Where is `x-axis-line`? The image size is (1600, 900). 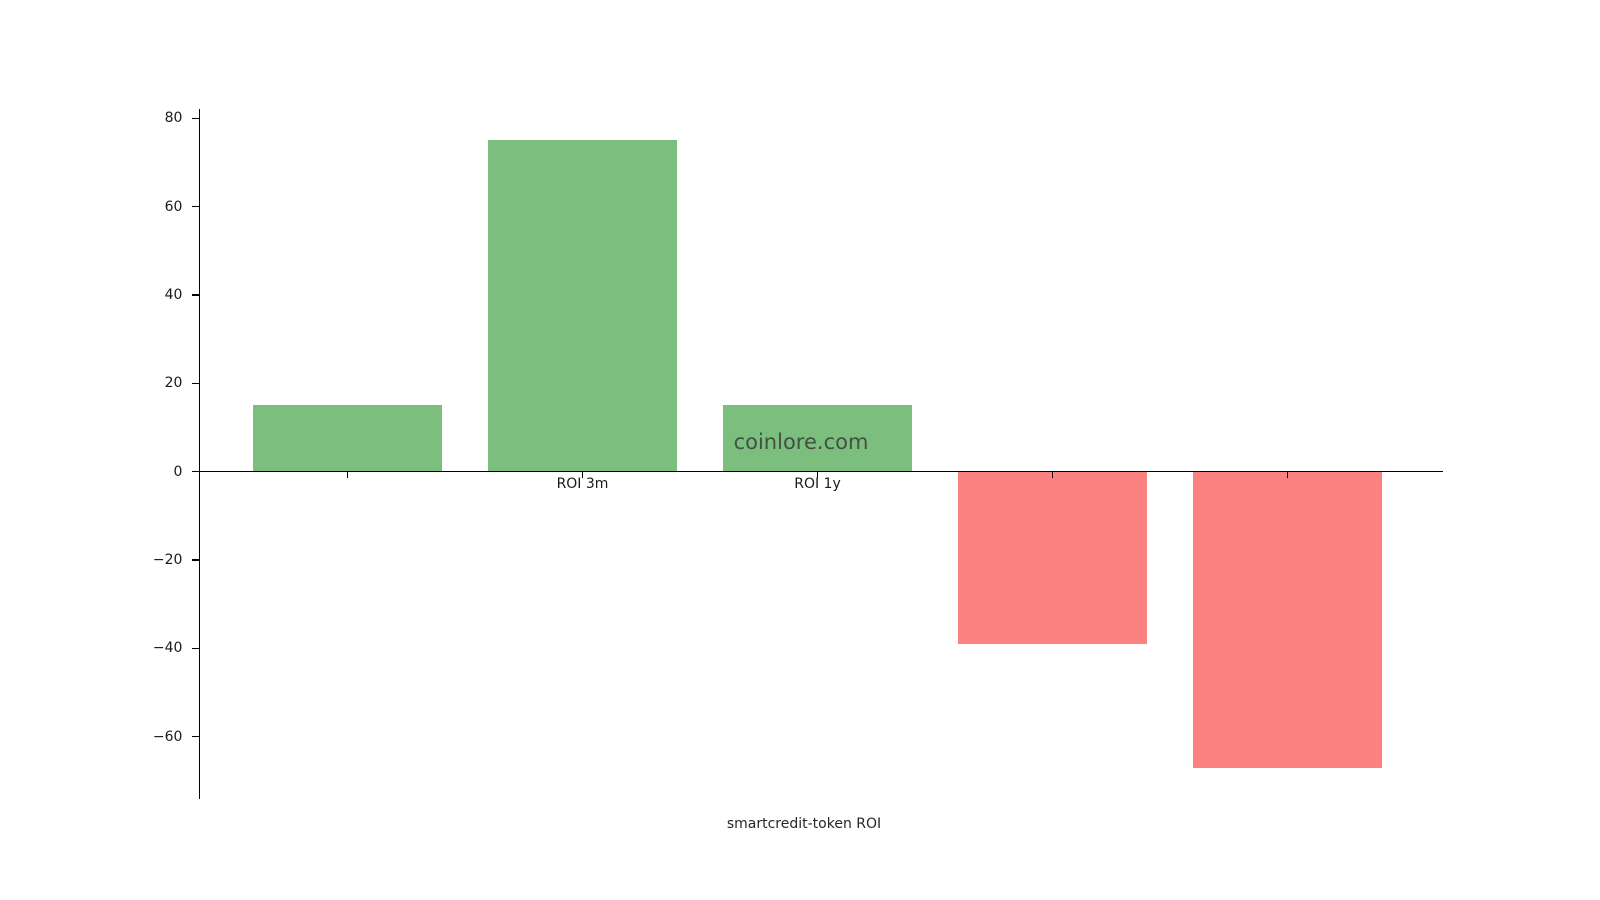 x-axis-line is located at coordinates (820, 472).